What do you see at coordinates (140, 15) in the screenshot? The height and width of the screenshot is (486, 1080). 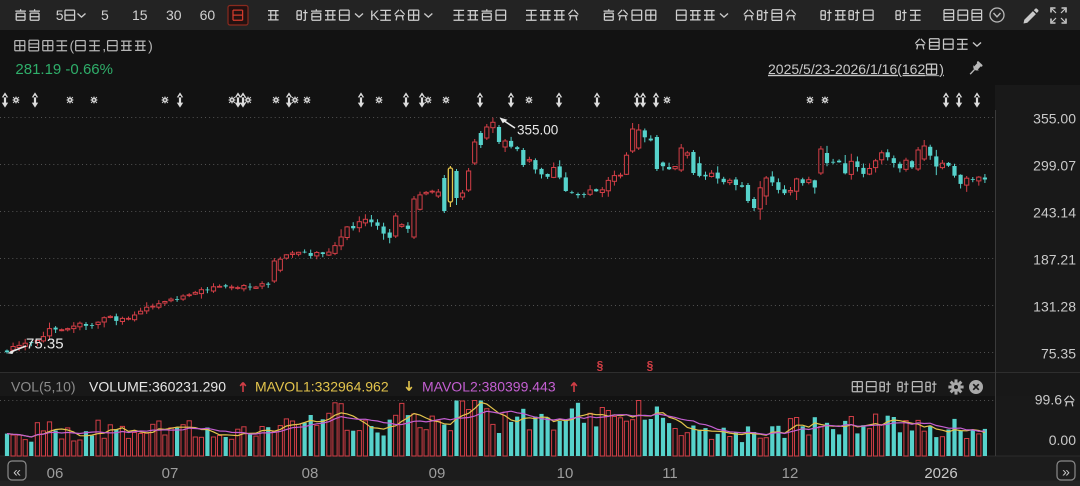 I see `svg-text: 15` at bounding box center [140, 15].